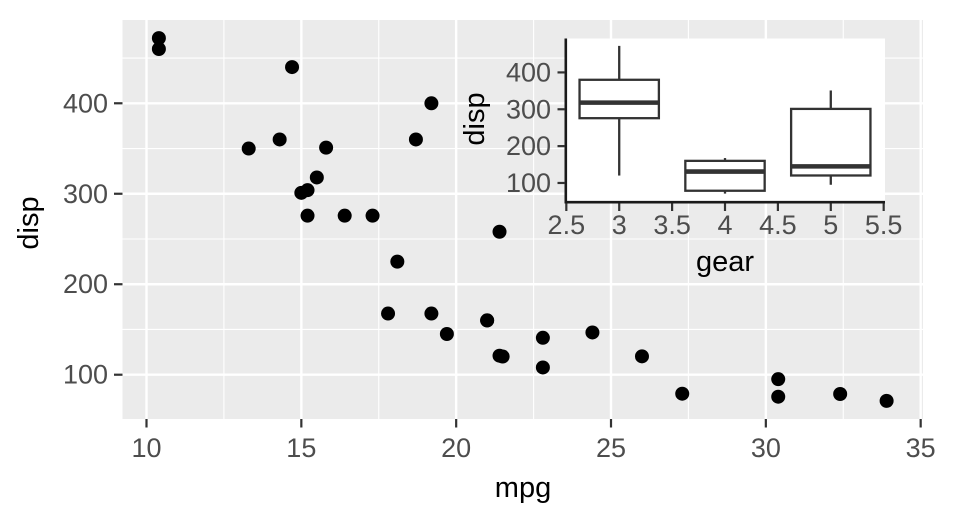  Describe the element at coordinates (29, 223) in the screenshot. I see `main-y-axis-title: disp` at that location.